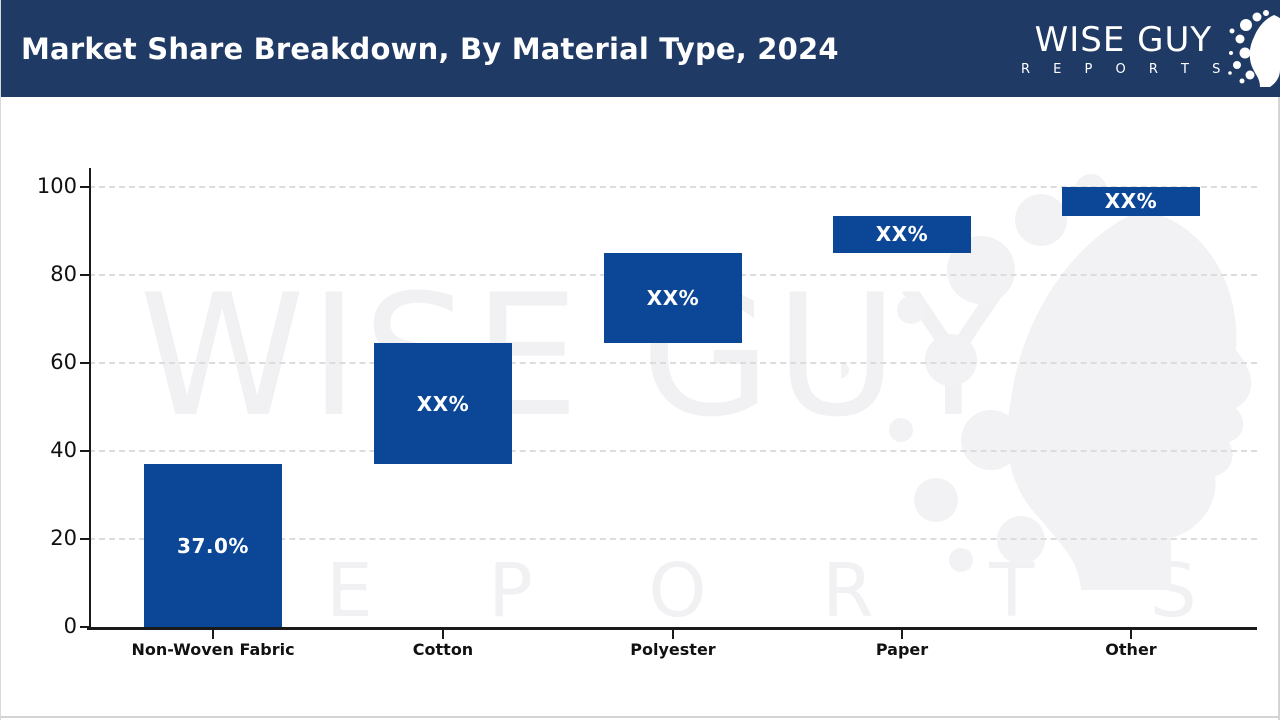 This screenshot has height=720, width=1280. I want to click on x-axis-line, so click(672, 628).